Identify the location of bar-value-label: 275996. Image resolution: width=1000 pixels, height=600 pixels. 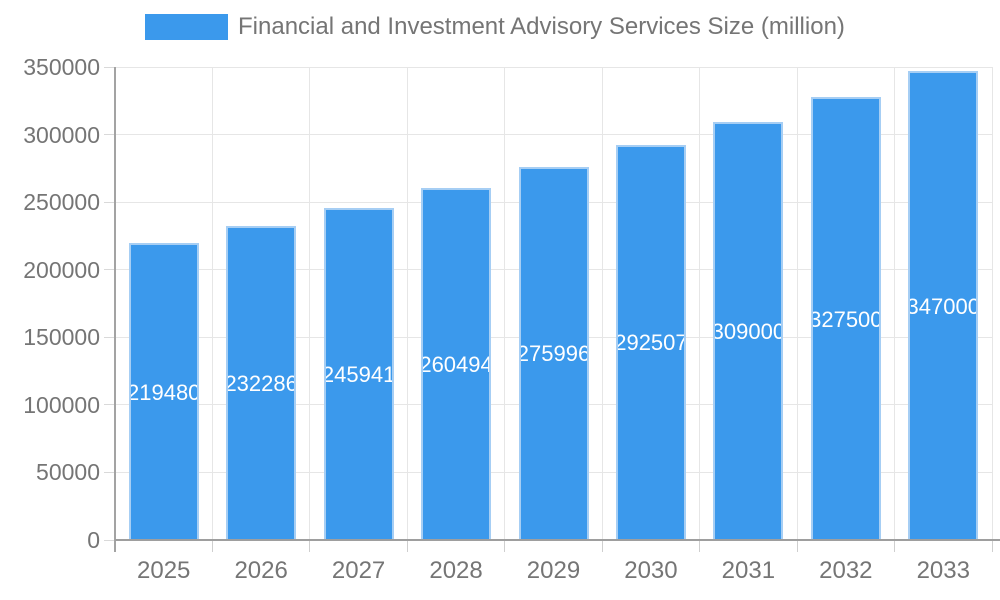
(553, 354).